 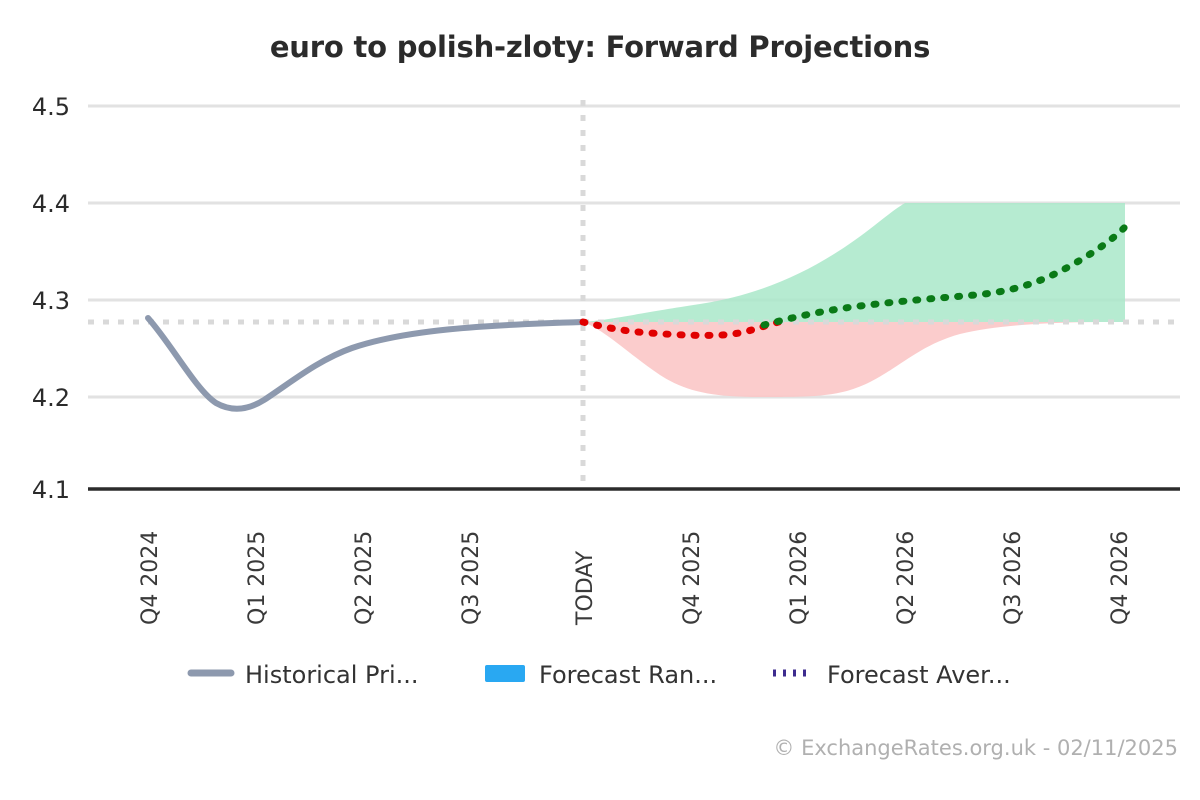 I want to click on forecast-upper-band, so click(x=854, y=262).